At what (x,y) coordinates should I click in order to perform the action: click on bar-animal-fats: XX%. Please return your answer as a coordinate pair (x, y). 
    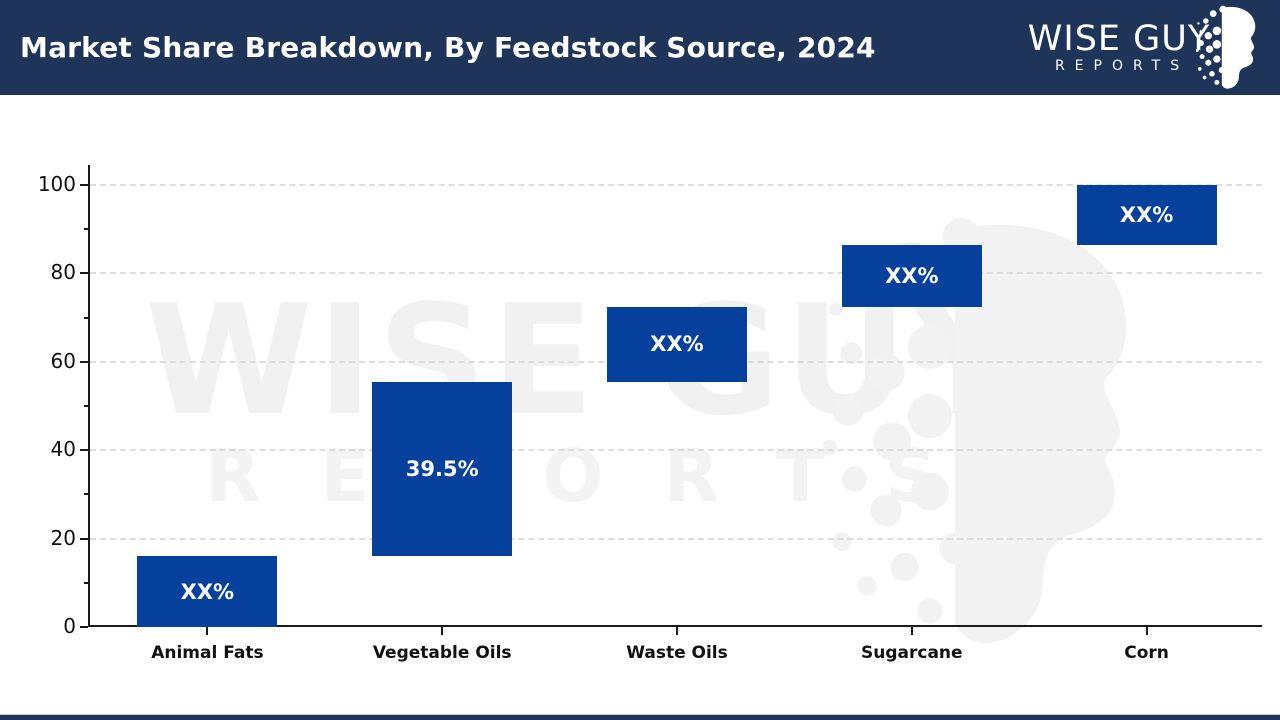
    Looking at the image, I should click on (207, 591).